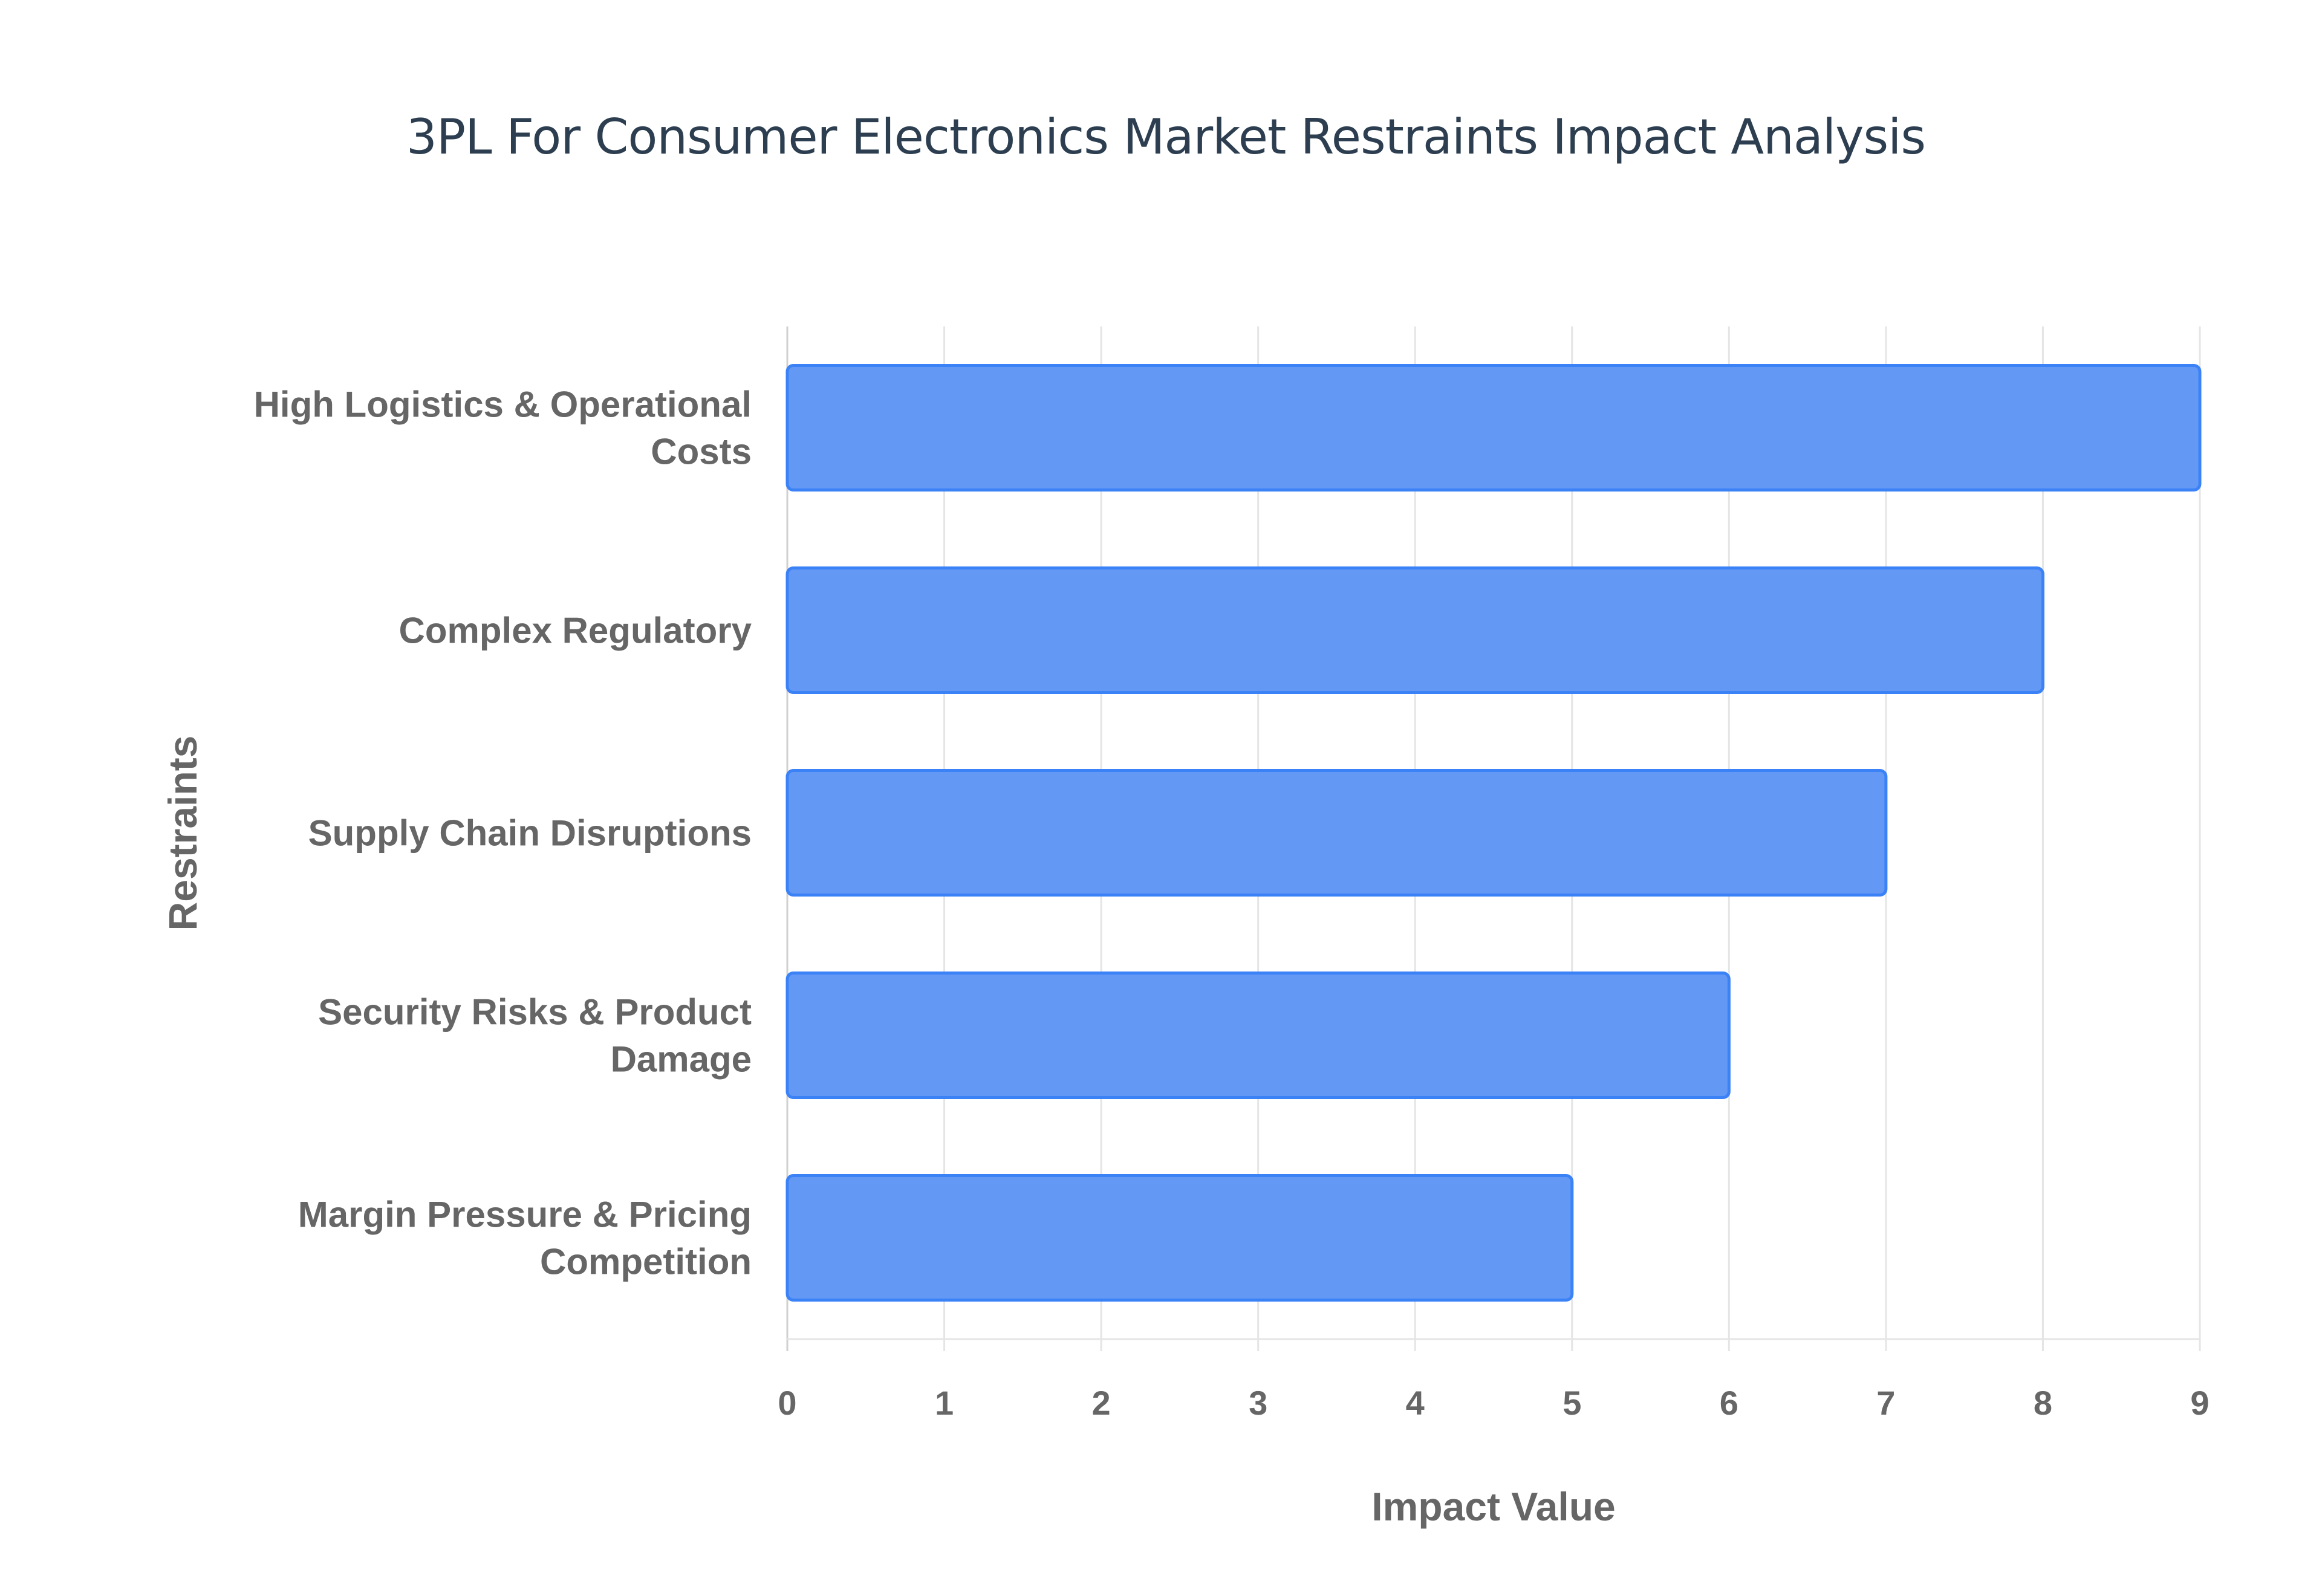 The width and height of the screenshot is (2322, 1596). I want to click on x-tick-label: 7, so click(1886, 1403).